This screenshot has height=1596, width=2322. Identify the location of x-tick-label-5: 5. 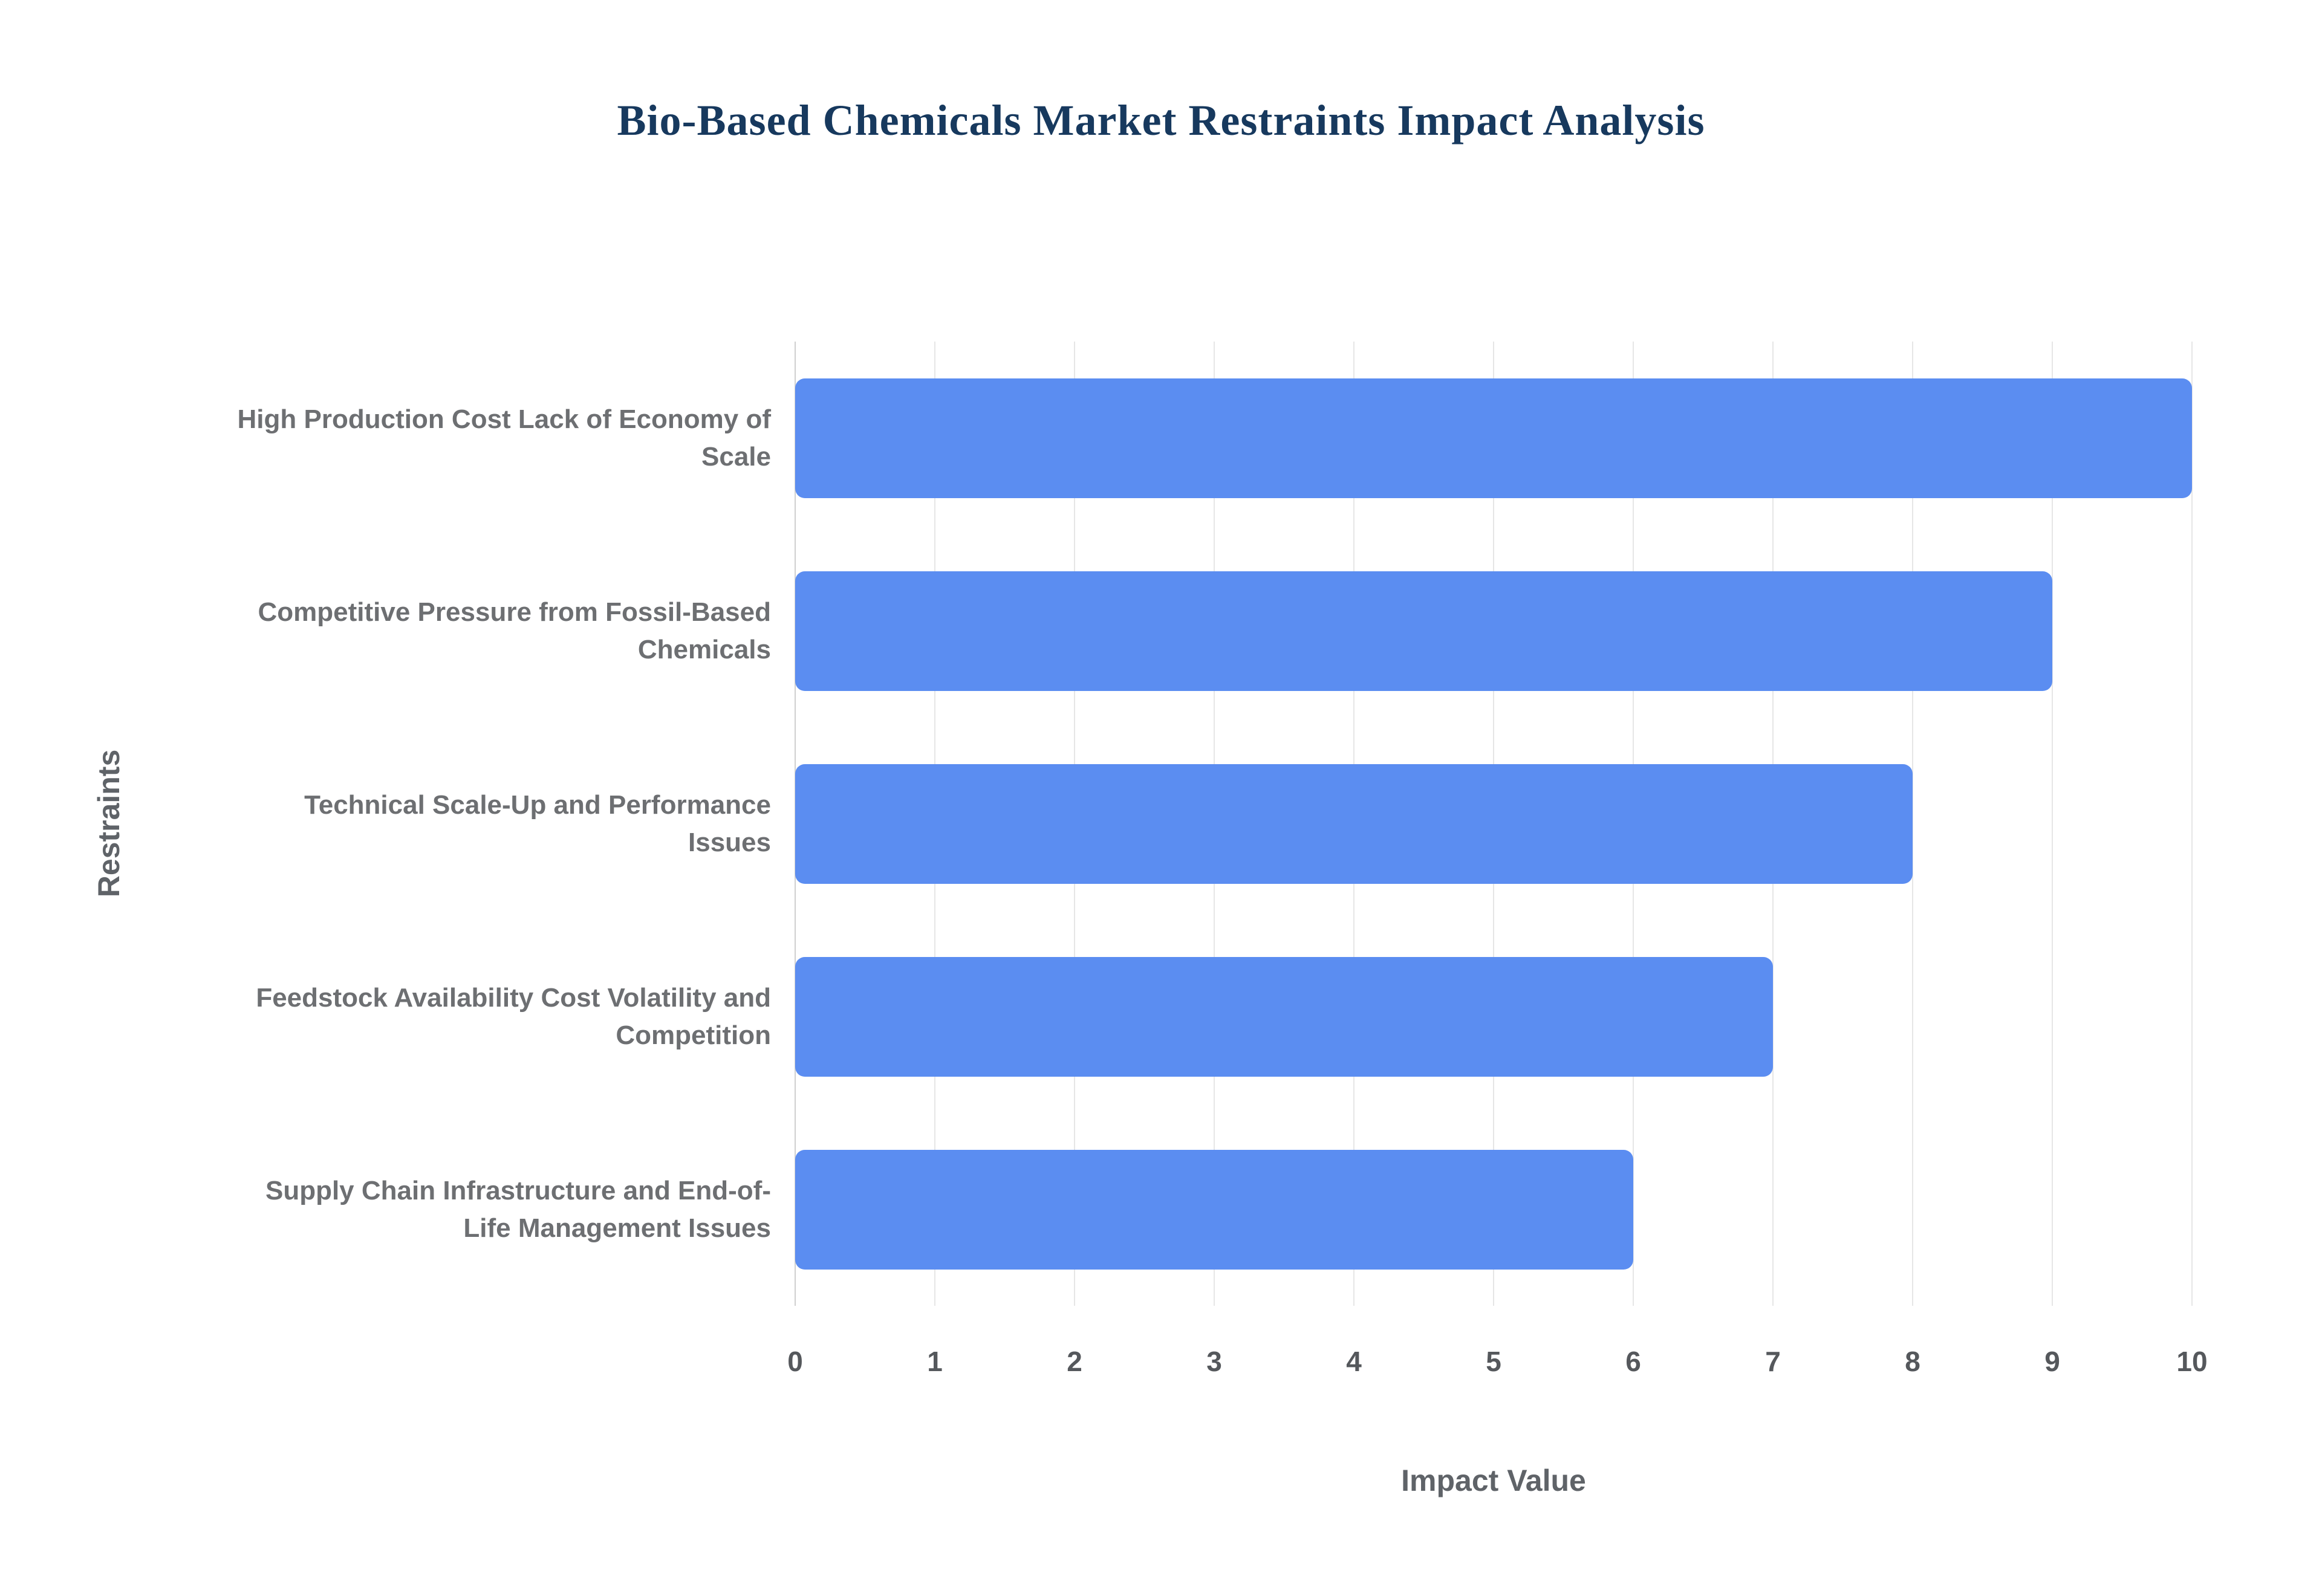
(1494, 1361).